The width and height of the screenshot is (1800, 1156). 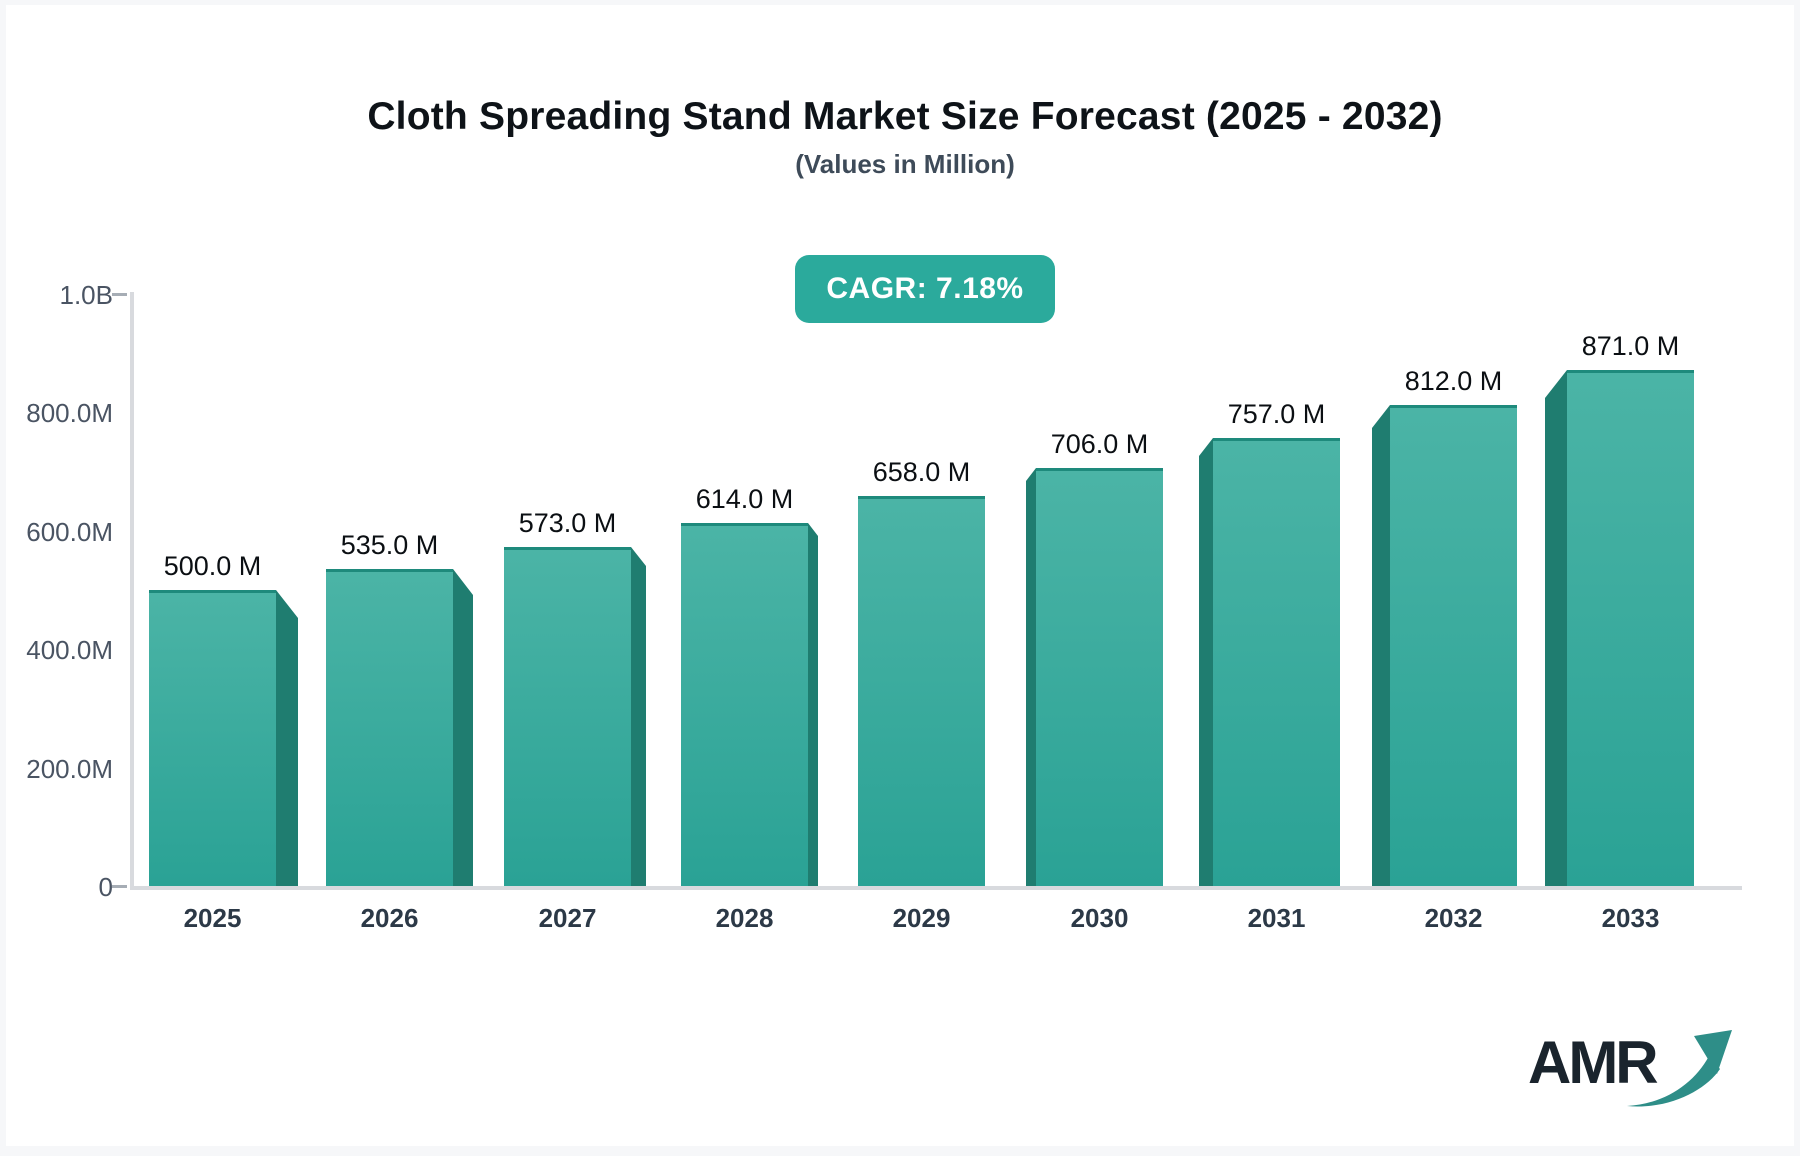 What do you see at coordinates (921, 472) in the screenshot?
I see `bar-value-label: 658.0 M` at bounding box center [921, 472].